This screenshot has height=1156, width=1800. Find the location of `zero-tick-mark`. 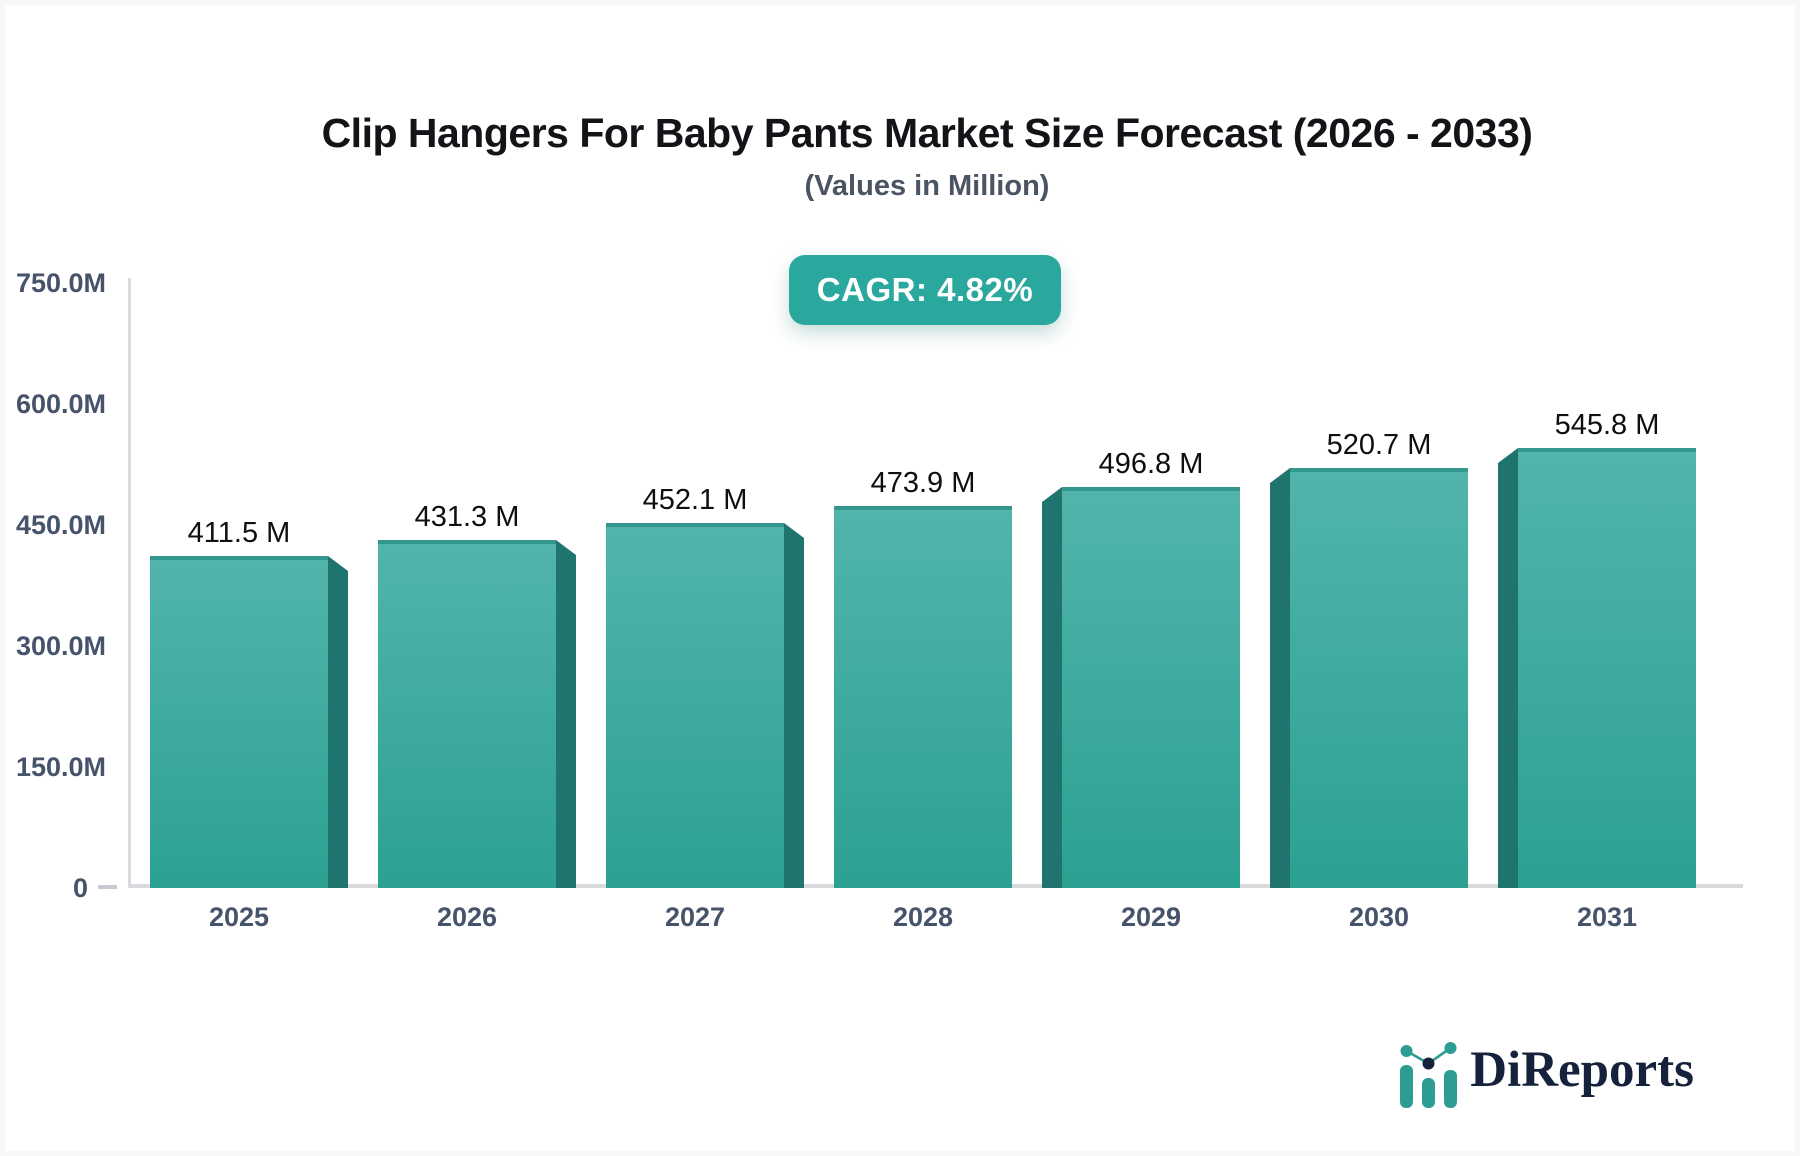

zero-tick-mark is located at coordinates (107, 887).